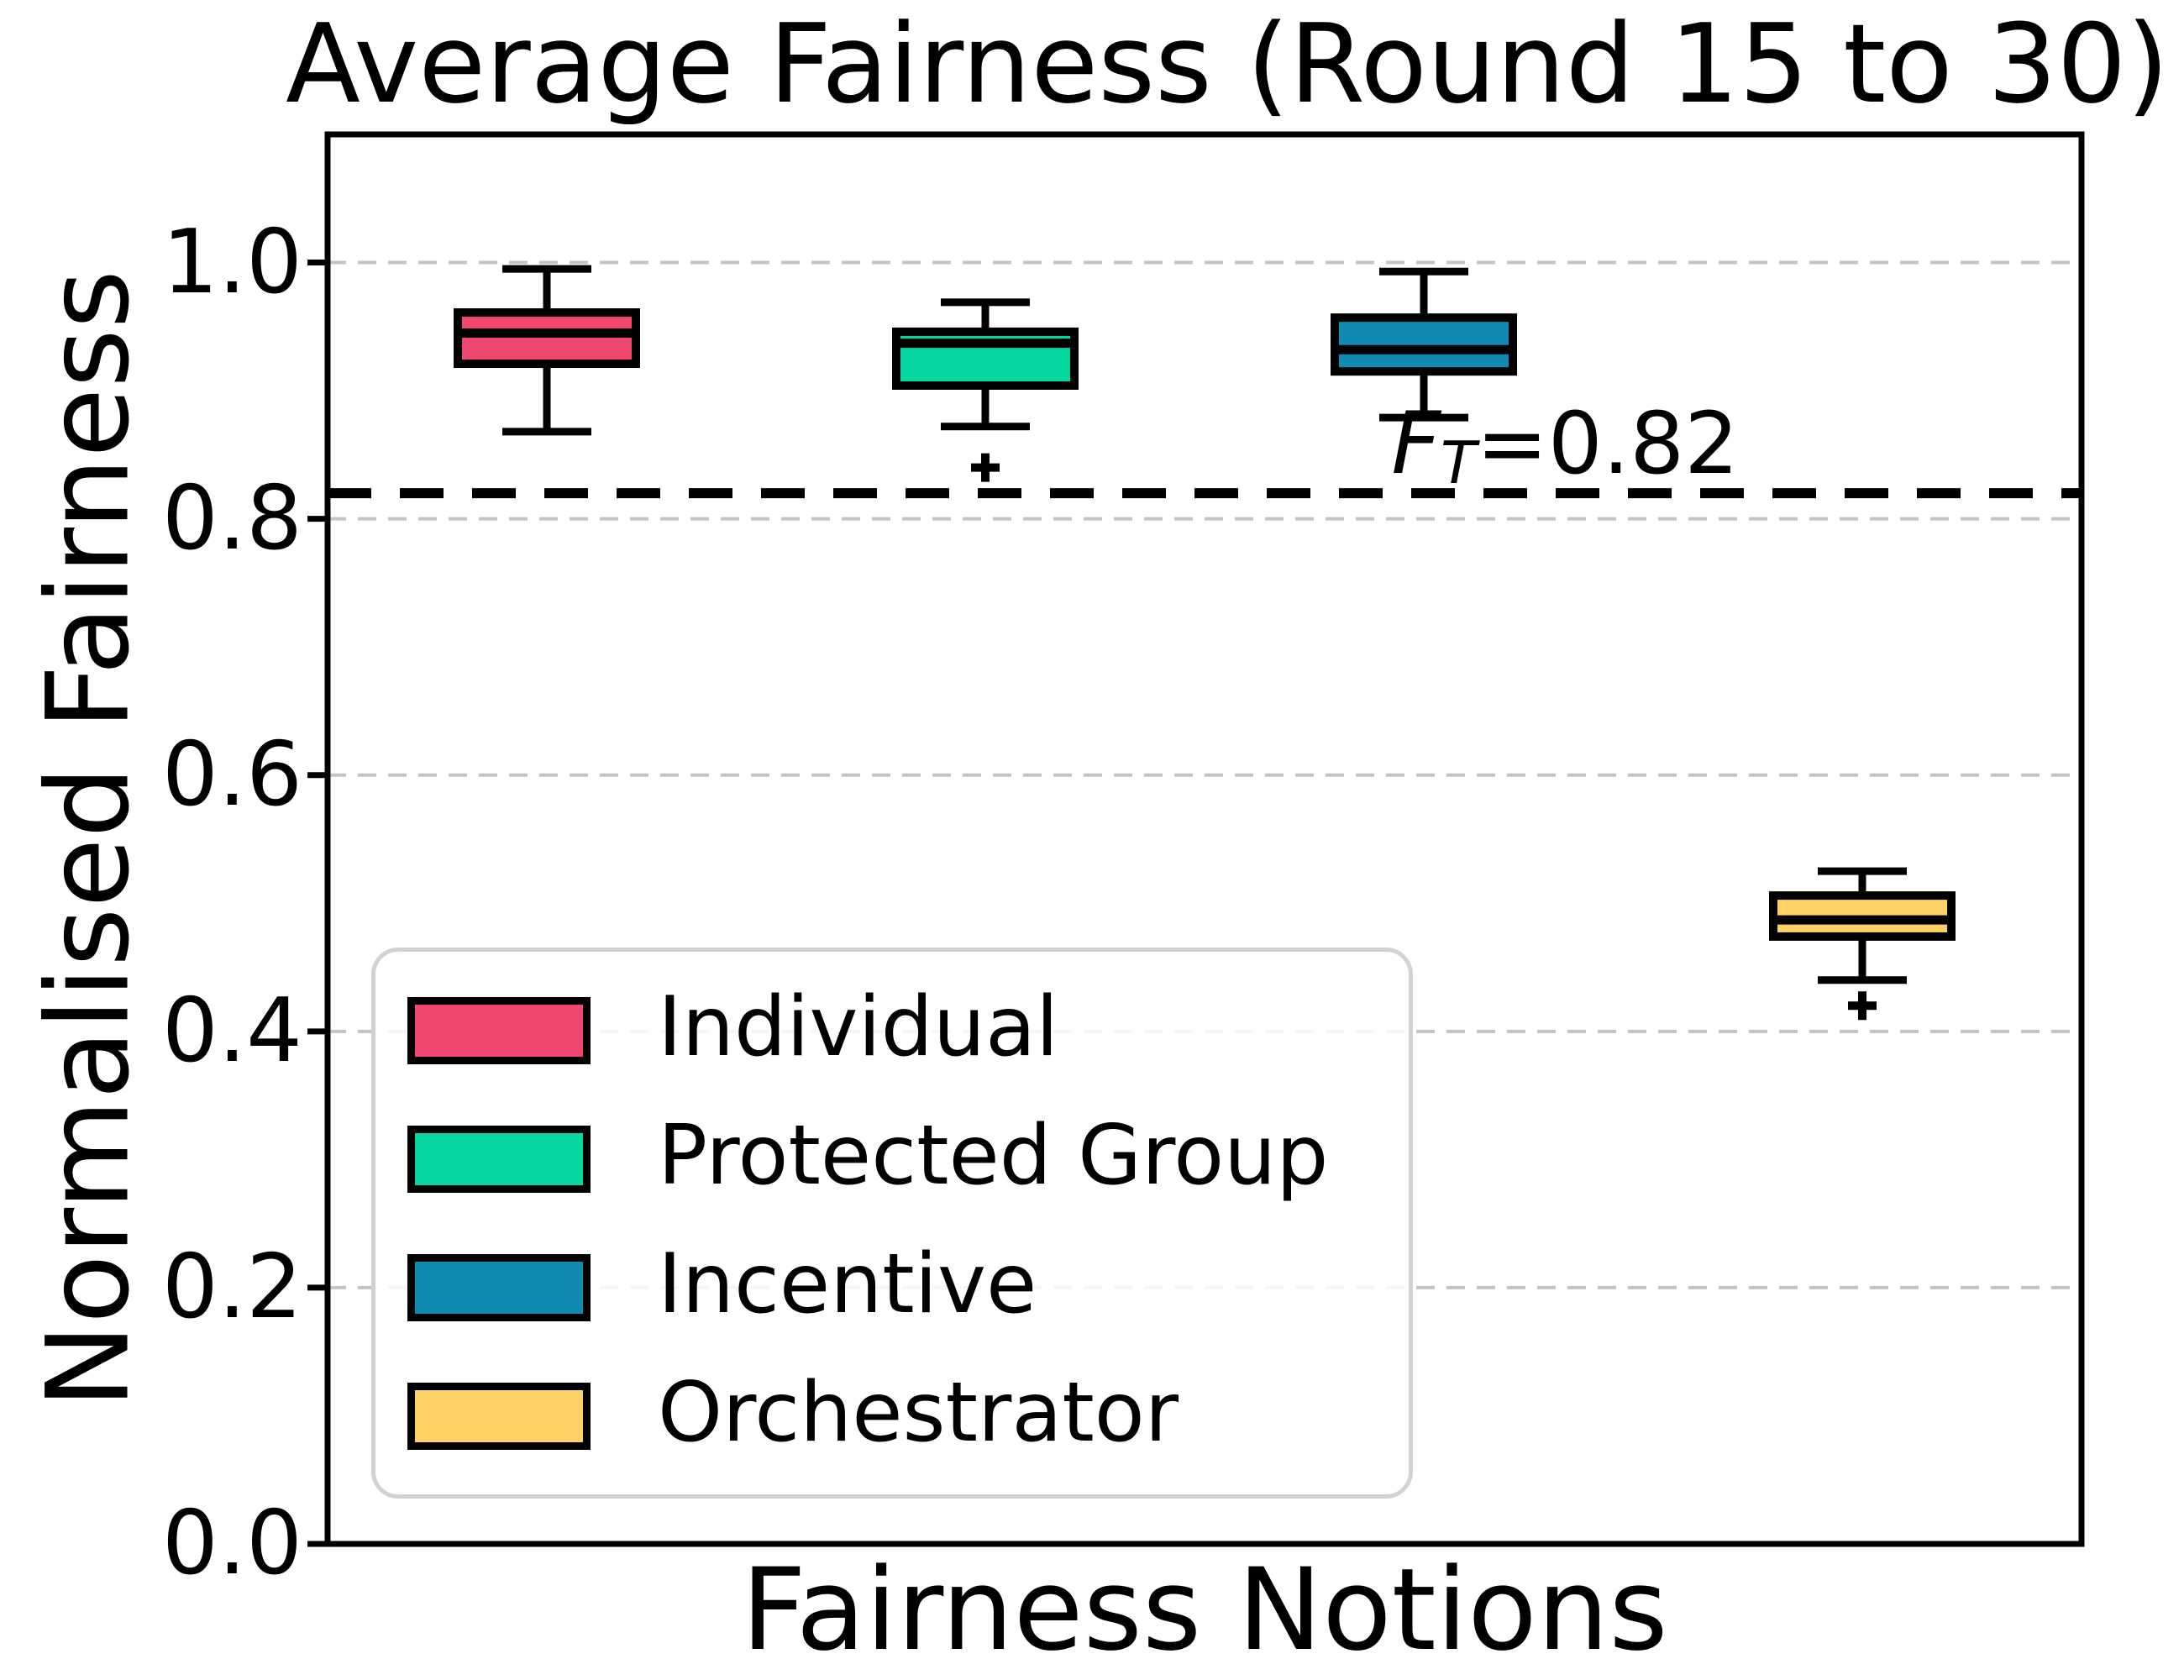  What do you see at coordinates (499, 1416) in the screenshot?
I see `legend-swatch-orchestrator` at bounding box center [499, 1416].